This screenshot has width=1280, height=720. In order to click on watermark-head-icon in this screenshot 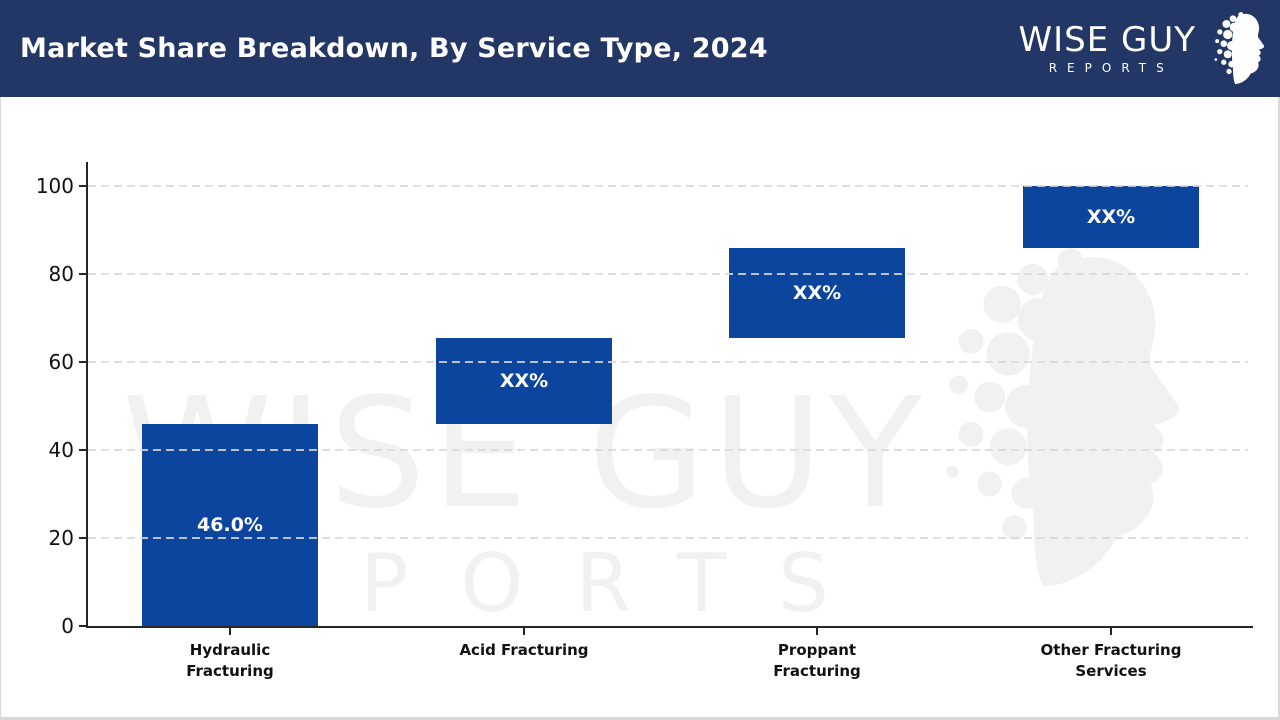, I will do `click(1063, 417)`.